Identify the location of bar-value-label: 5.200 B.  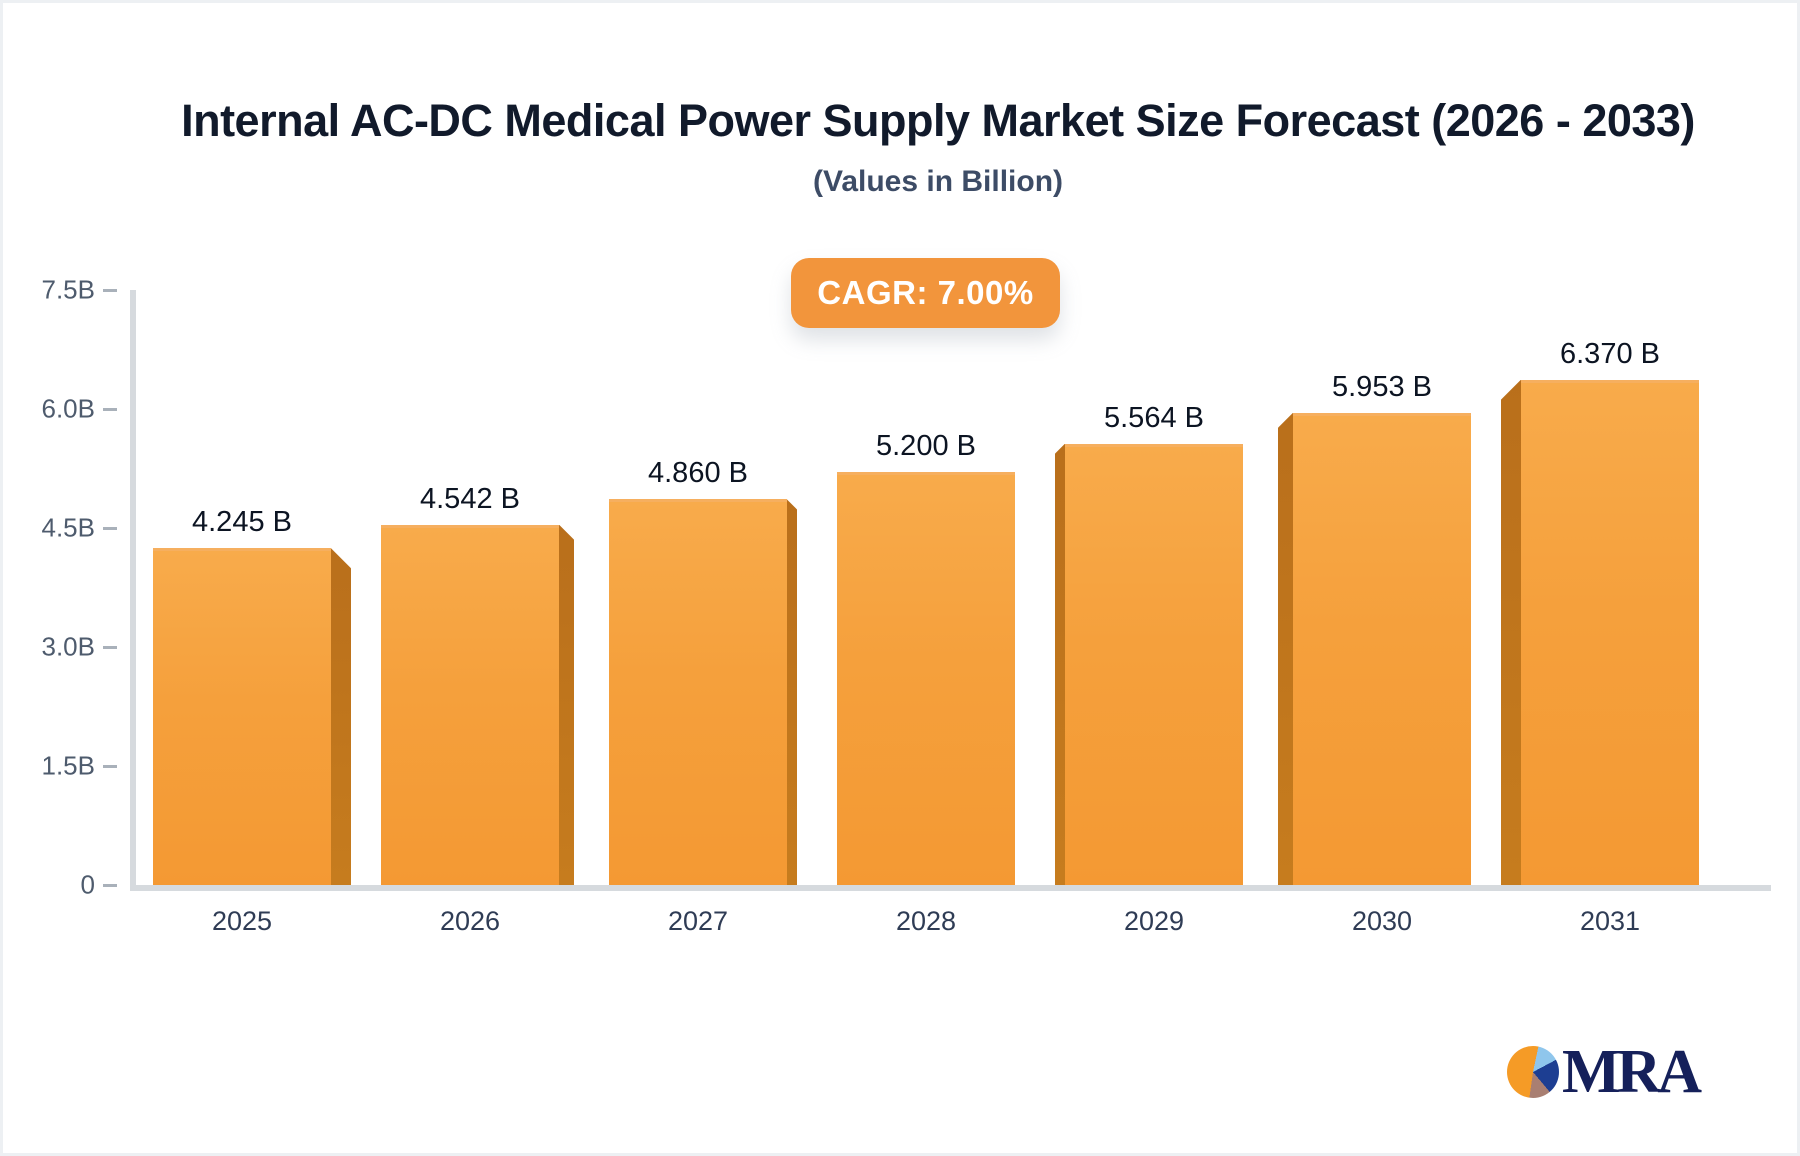
(926, 446).